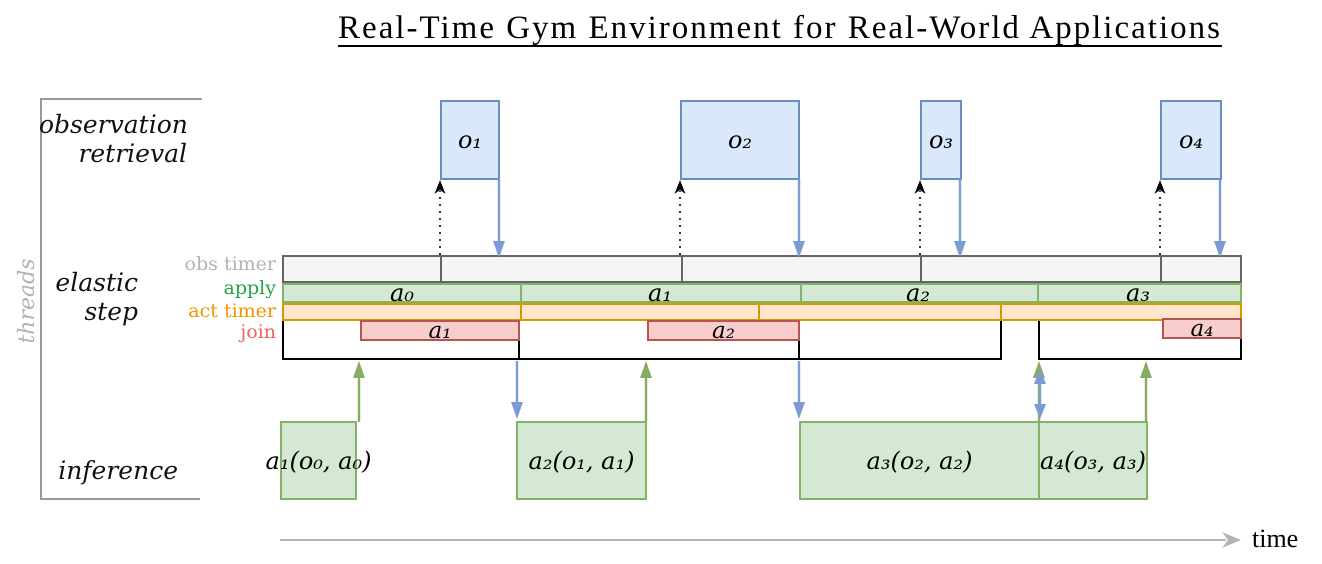 Image resolution: width=1322 pixels, height=564 pixels. I want to click on apply-segment-a1: a₁, so click(660, 293).